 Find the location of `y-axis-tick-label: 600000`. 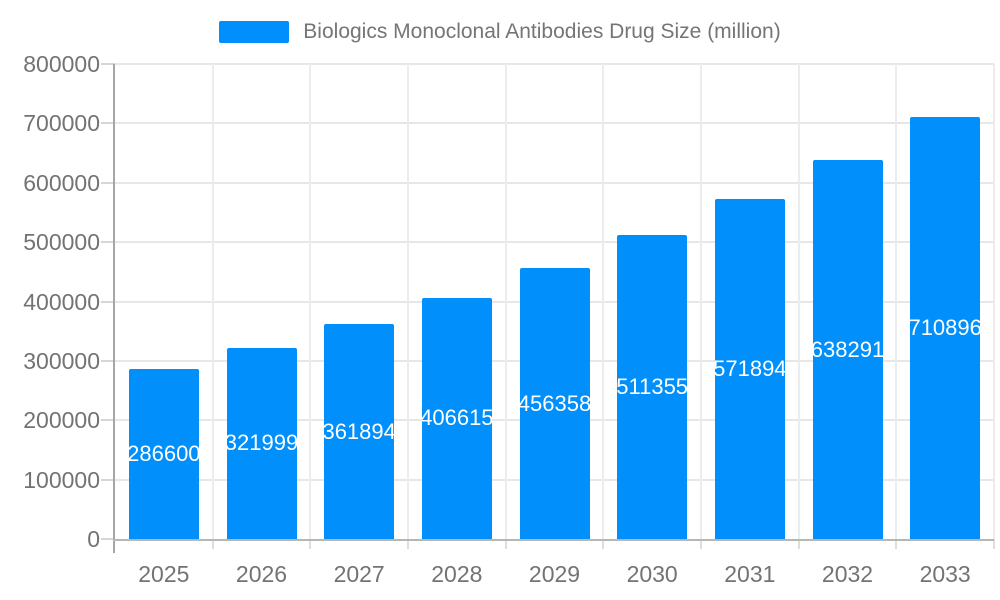

y-axis-tick-label: 600000 is located at coordinates (61, 182).